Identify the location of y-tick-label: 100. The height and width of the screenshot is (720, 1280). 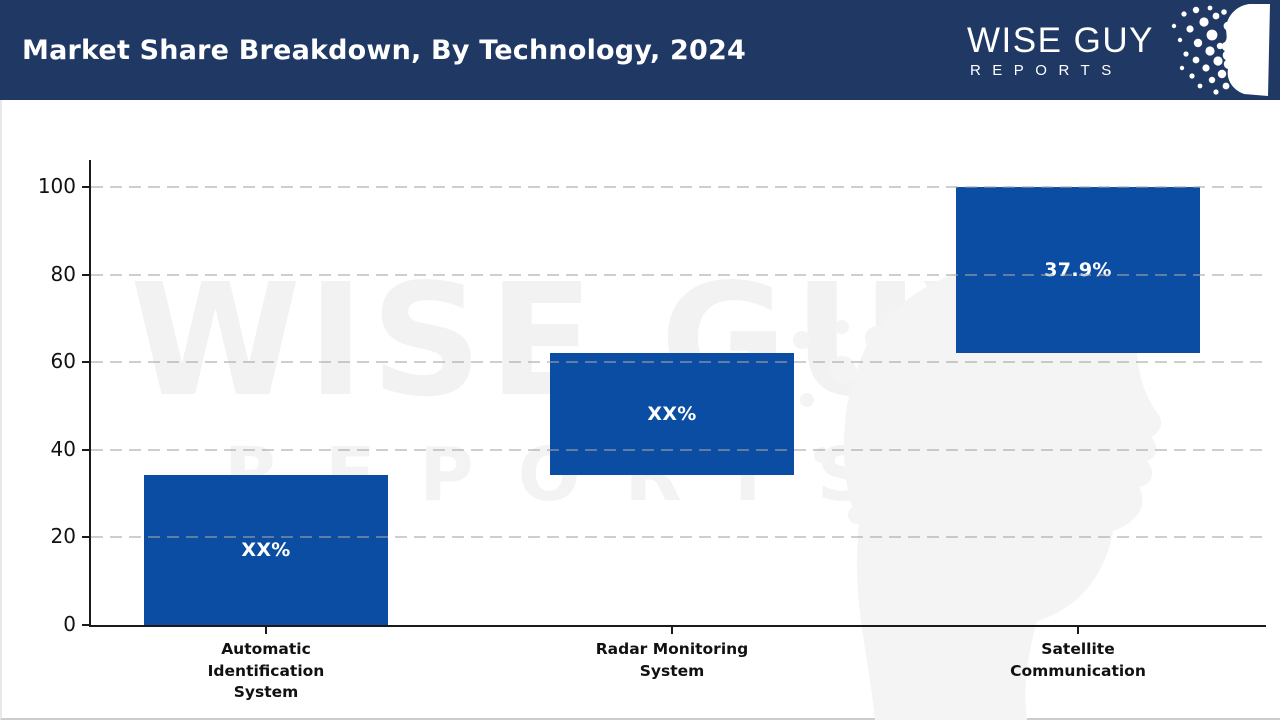
(56, 186).